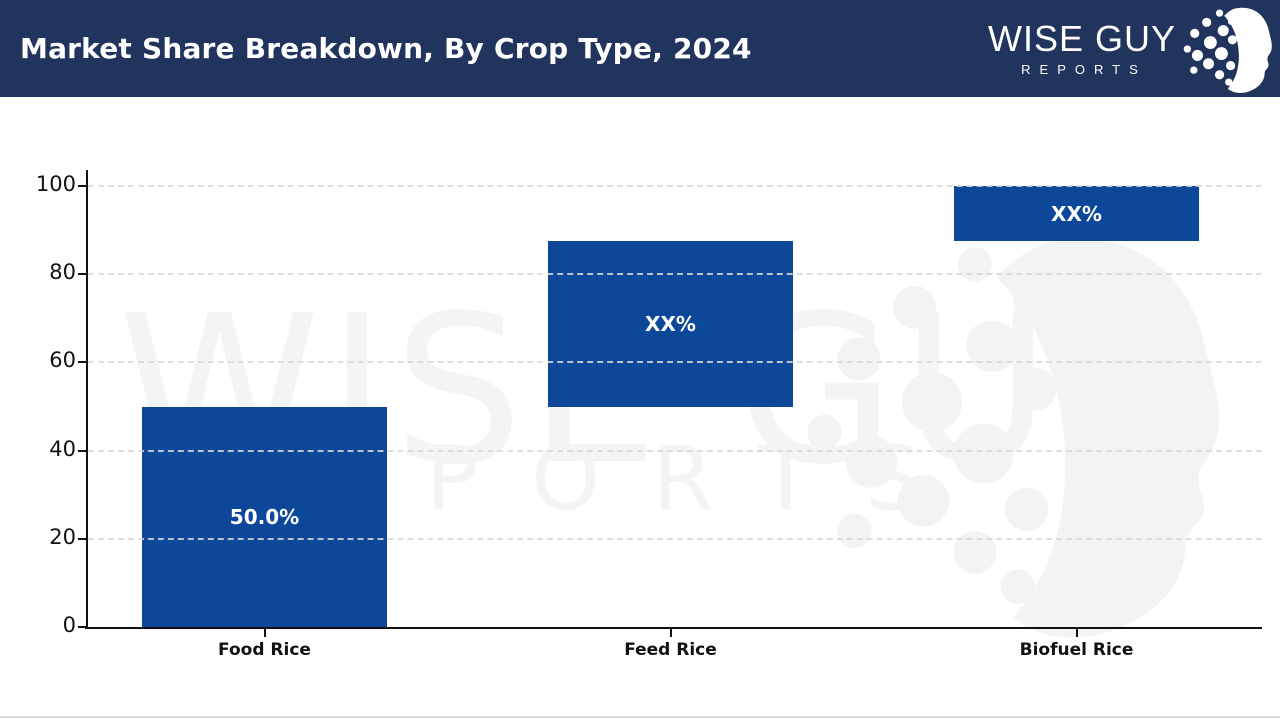 The height and width of the screenshot is (720, 1280). Describe the element at coordinates (1227, 50) in the screenshot. I see `logo-head-icon` at that location.